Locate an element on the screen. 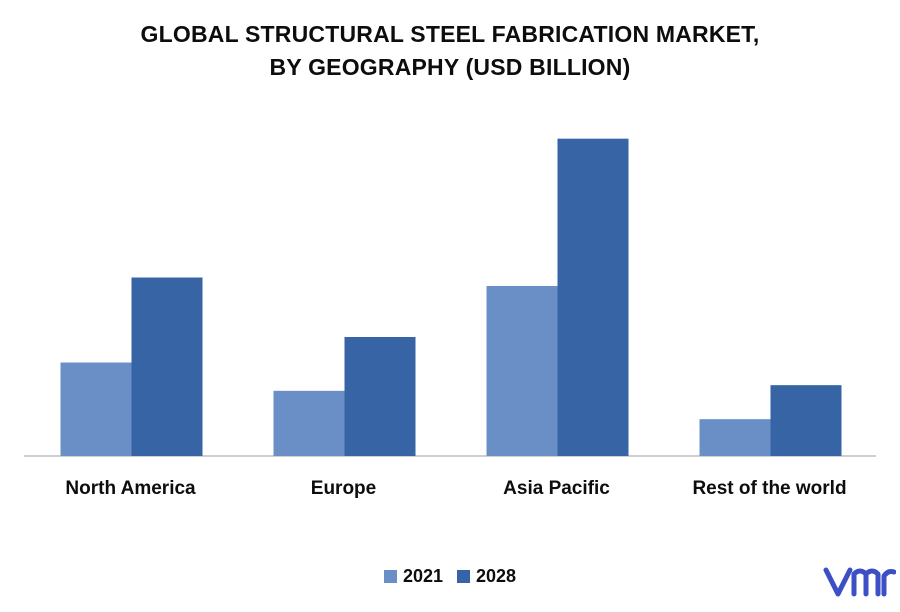 This screenshot has height=612, width=900. bar-north-america-2028 is located at coordinates (167, 366).